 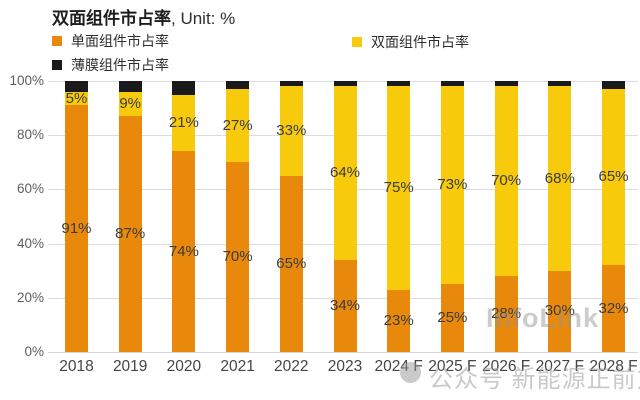 What do you see at coordinates (184, 366) in the screenshot?
I see `x-axis-category-label: 2020` at bounding box center [184, 366].